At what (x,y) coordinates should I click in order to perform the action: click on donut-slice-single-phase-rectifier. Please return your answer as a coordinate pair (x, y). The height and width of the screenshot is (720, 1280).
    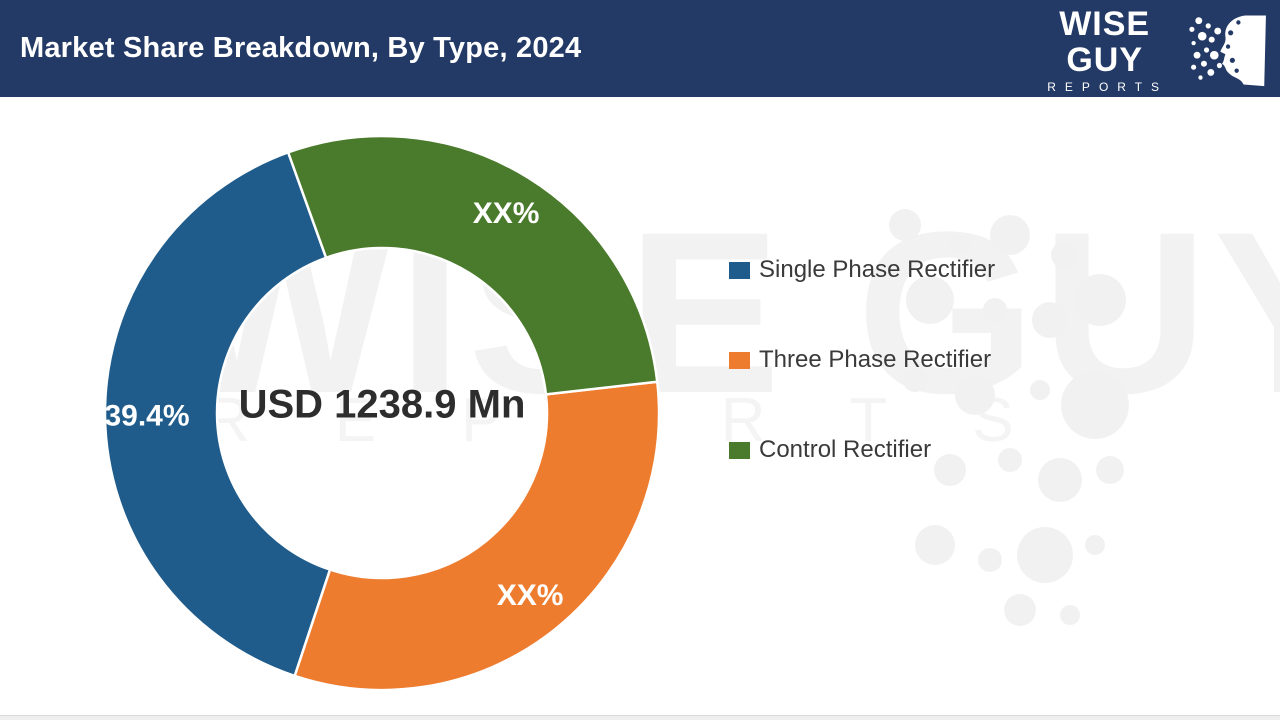
    Looking at the image, I should click on (217, 414).